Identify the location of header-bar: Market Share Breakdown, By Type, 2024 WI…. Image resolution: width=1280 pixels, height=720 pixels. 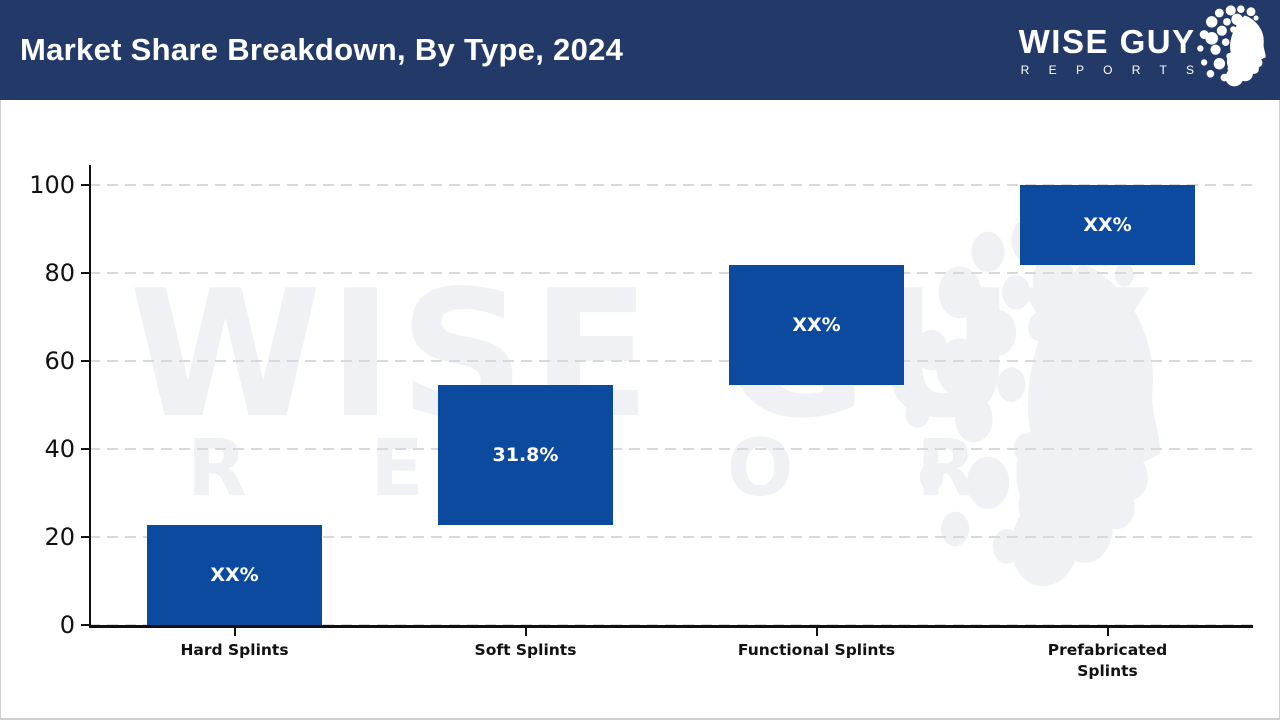
(640, 50).